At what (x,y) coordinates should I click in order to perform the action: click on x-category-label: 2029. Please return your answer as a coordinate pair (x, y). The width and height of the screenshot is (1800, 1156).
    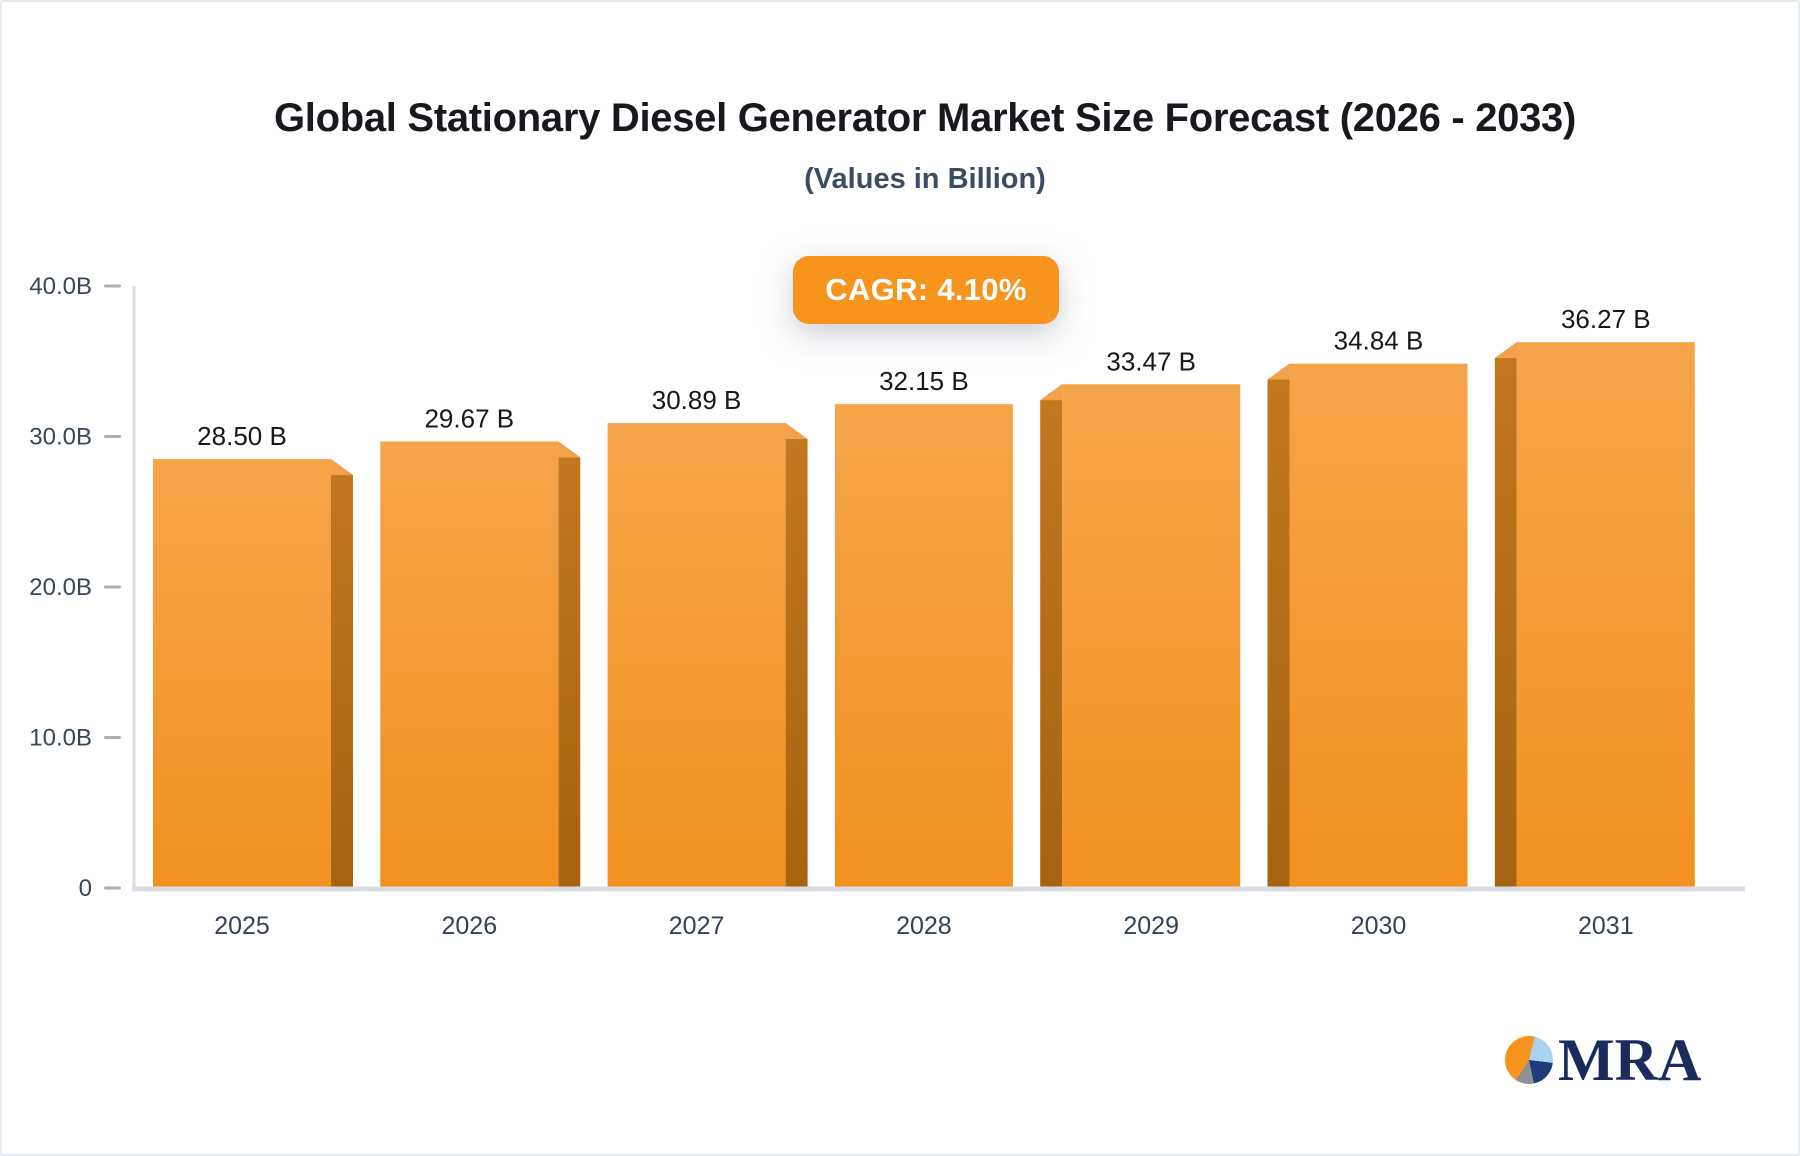
    Looking at the image, I should click on (1151, 926).